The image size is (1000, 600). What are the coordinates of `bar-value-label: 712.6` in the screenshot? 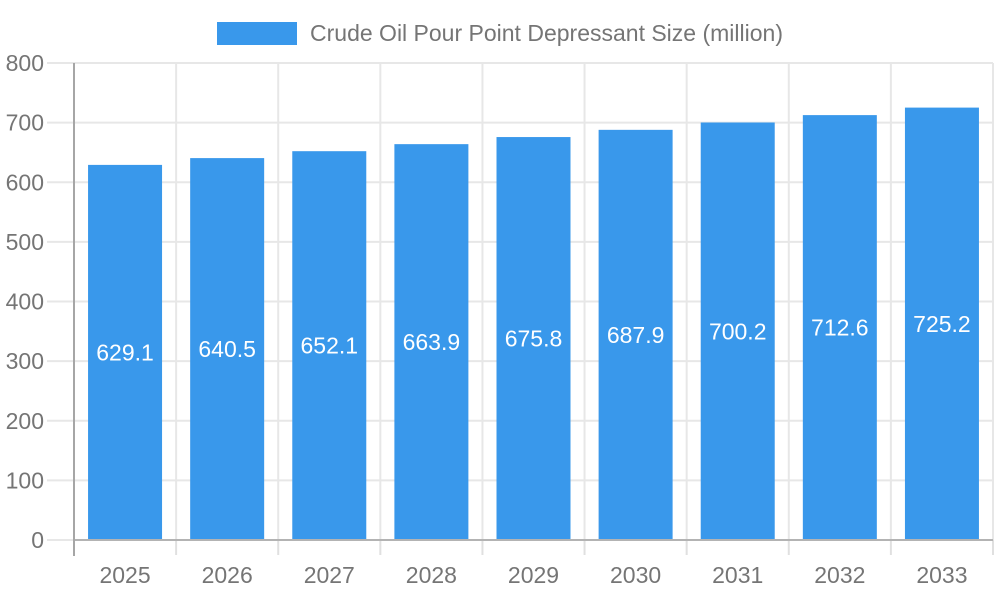 It's located at (840, 328).